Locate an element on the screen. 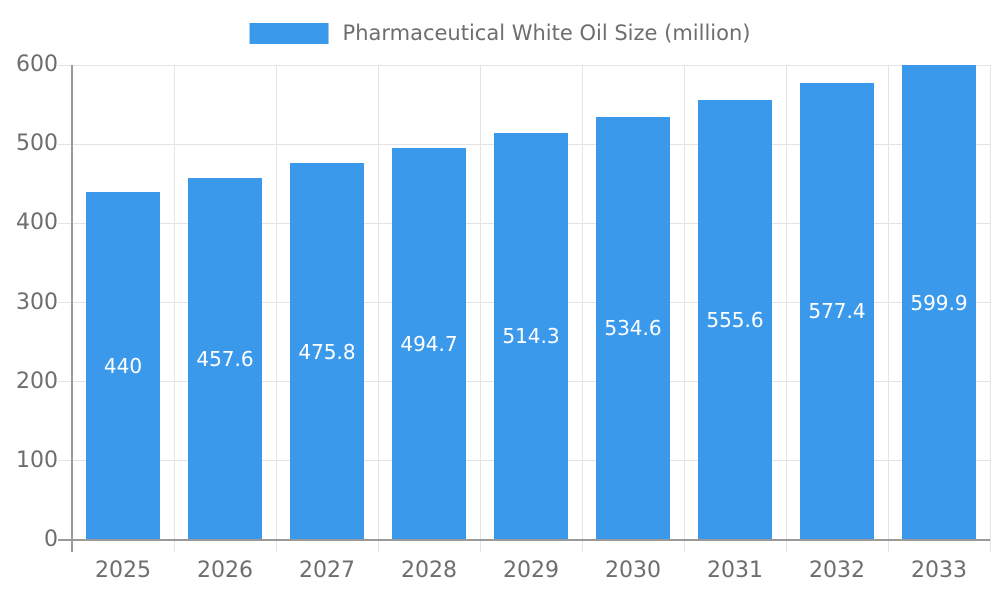 Image resolution: width=1000 pixels, height=600 pixels. bar-2031: 555.6 is located at coordinates (735, 320).